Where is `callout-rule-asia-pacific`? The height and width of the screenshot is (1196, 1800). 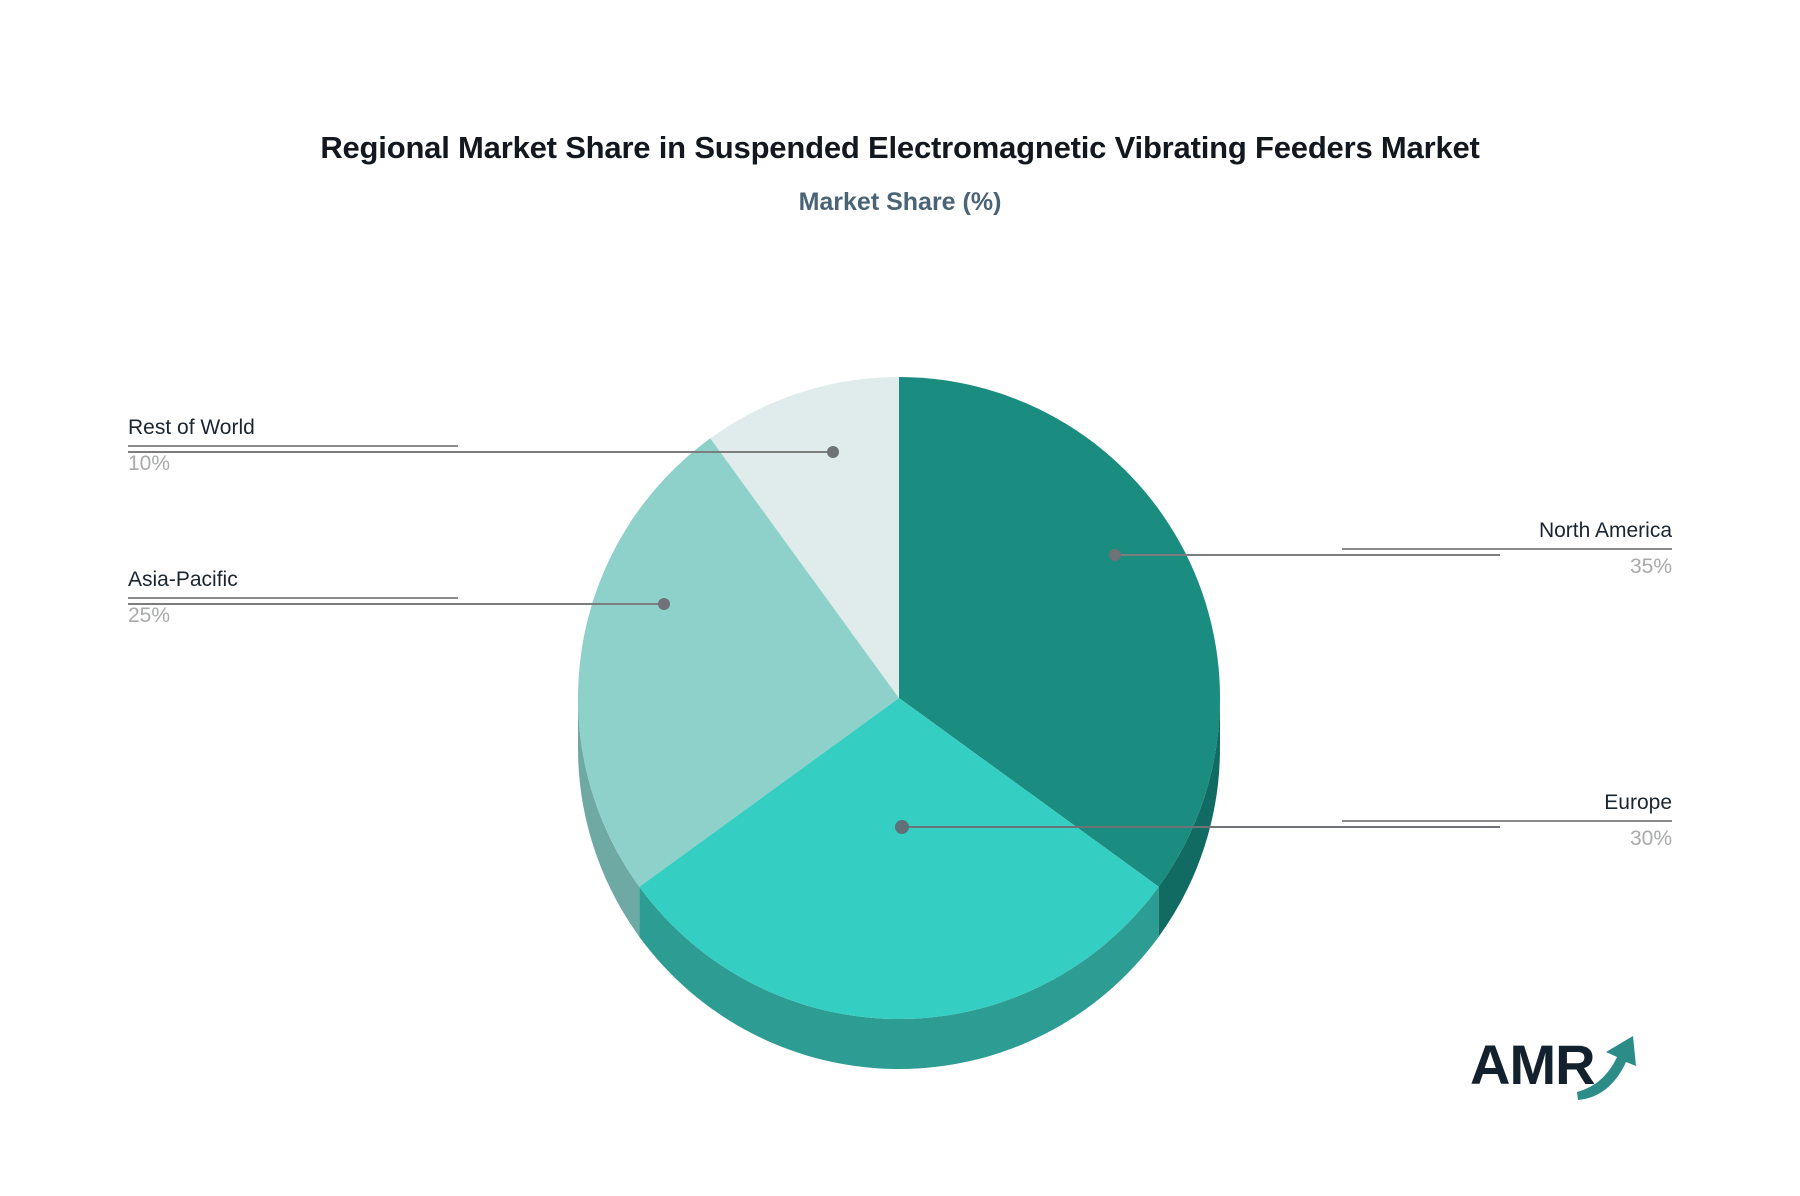 callout-rule-asia-pacific is located at coordinates (293, 598).